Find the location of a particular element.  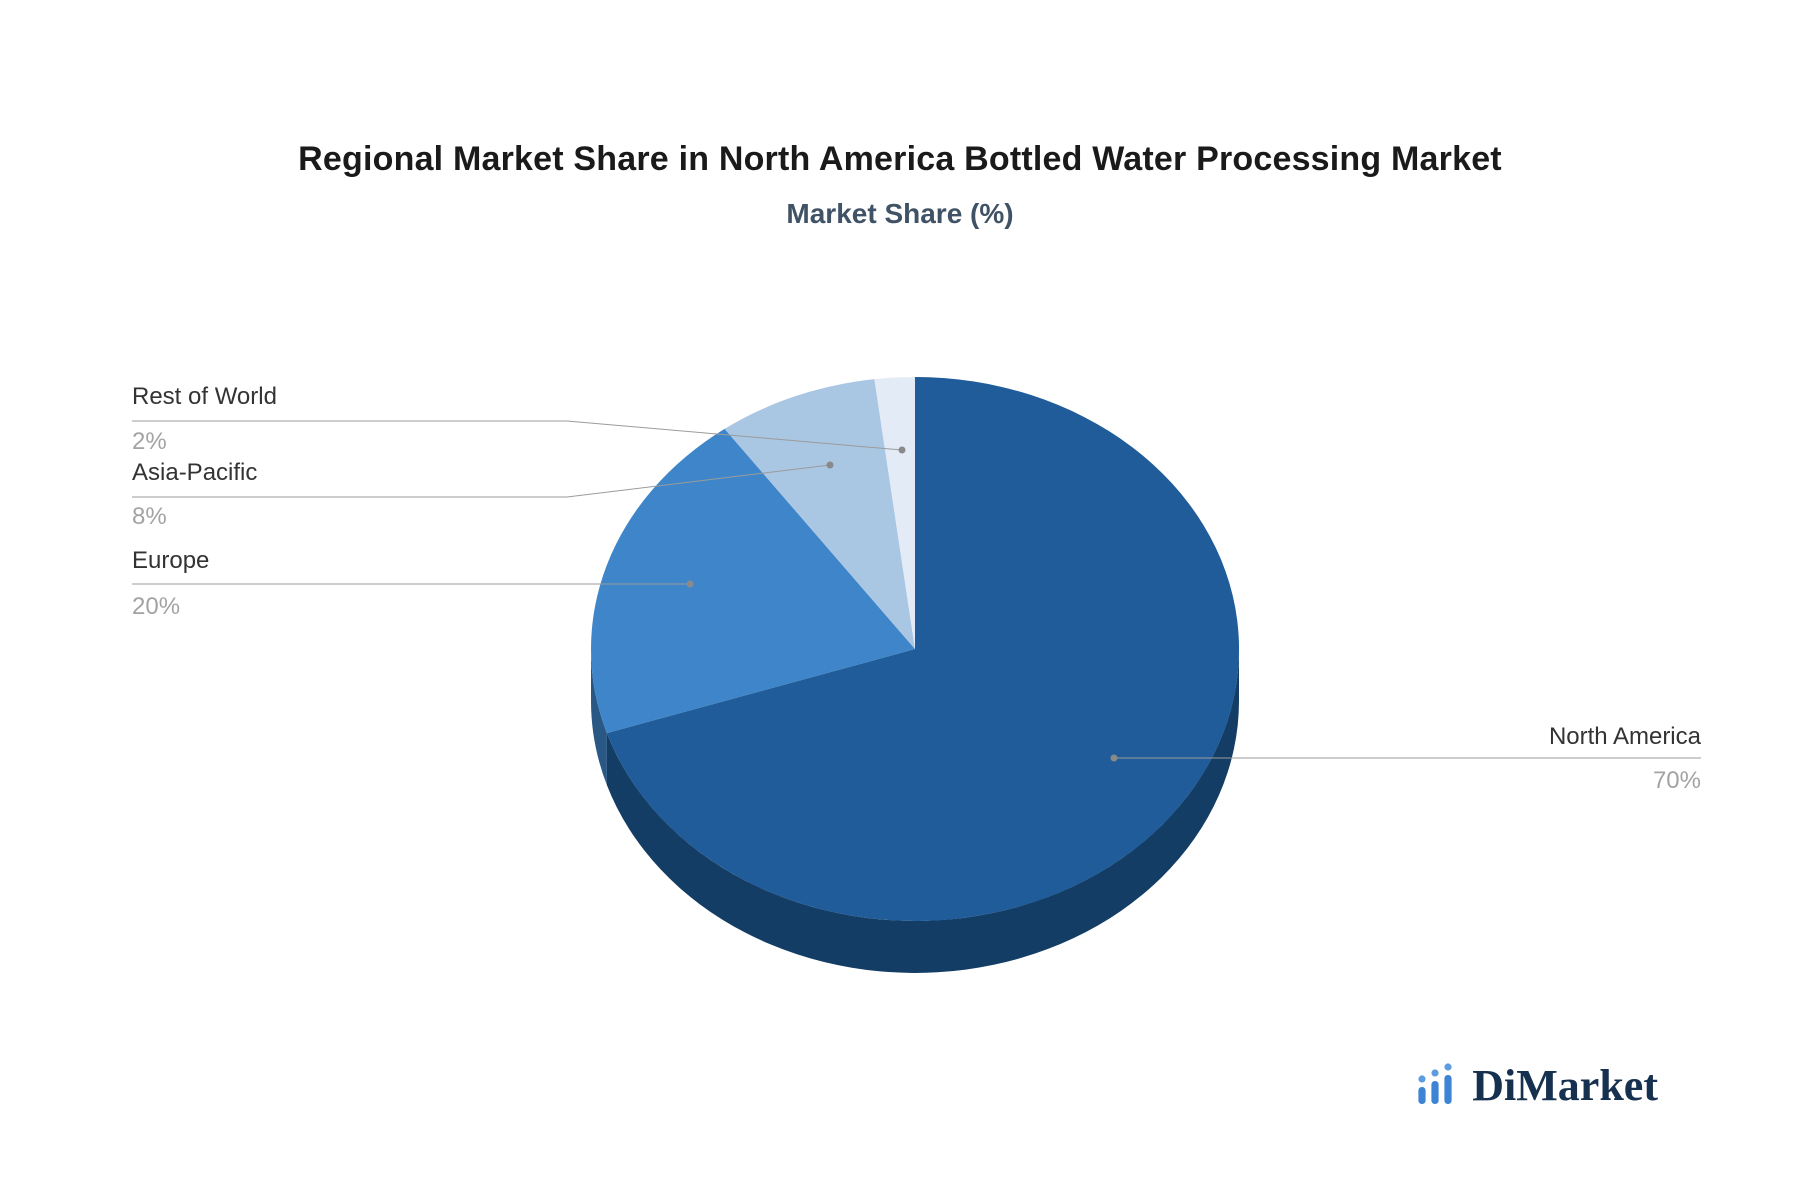

pie-value-rest-of-world: 2% is located at coordinates (149, 441).